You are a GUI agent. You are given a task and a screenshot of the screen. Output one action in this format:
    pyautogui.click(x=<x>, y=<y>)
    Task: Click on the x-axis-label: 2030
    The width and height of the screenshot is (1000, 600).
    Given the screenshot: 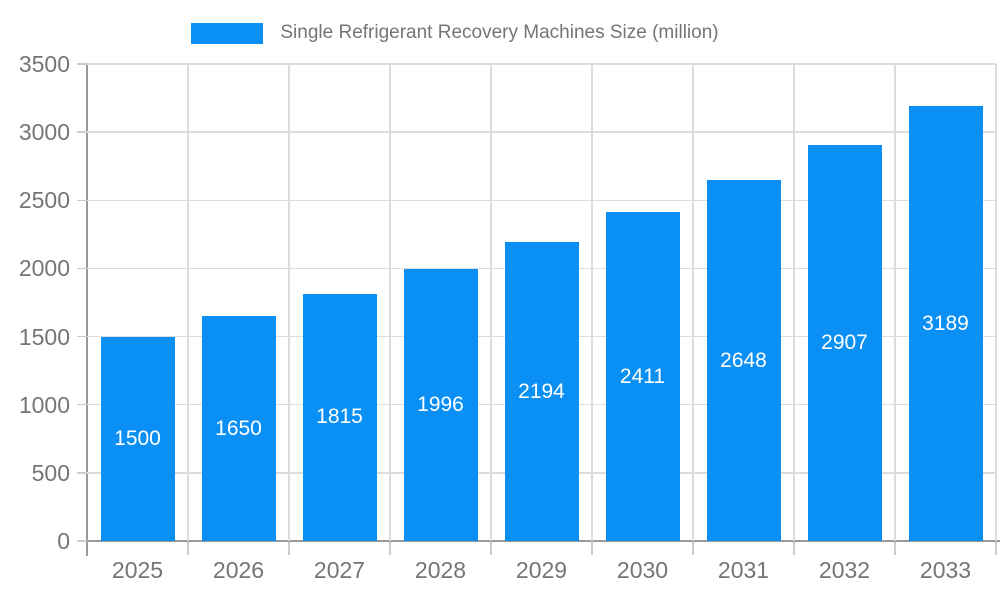 What is the action you would take?
    pyautogui.click(x=642, y=570)
    